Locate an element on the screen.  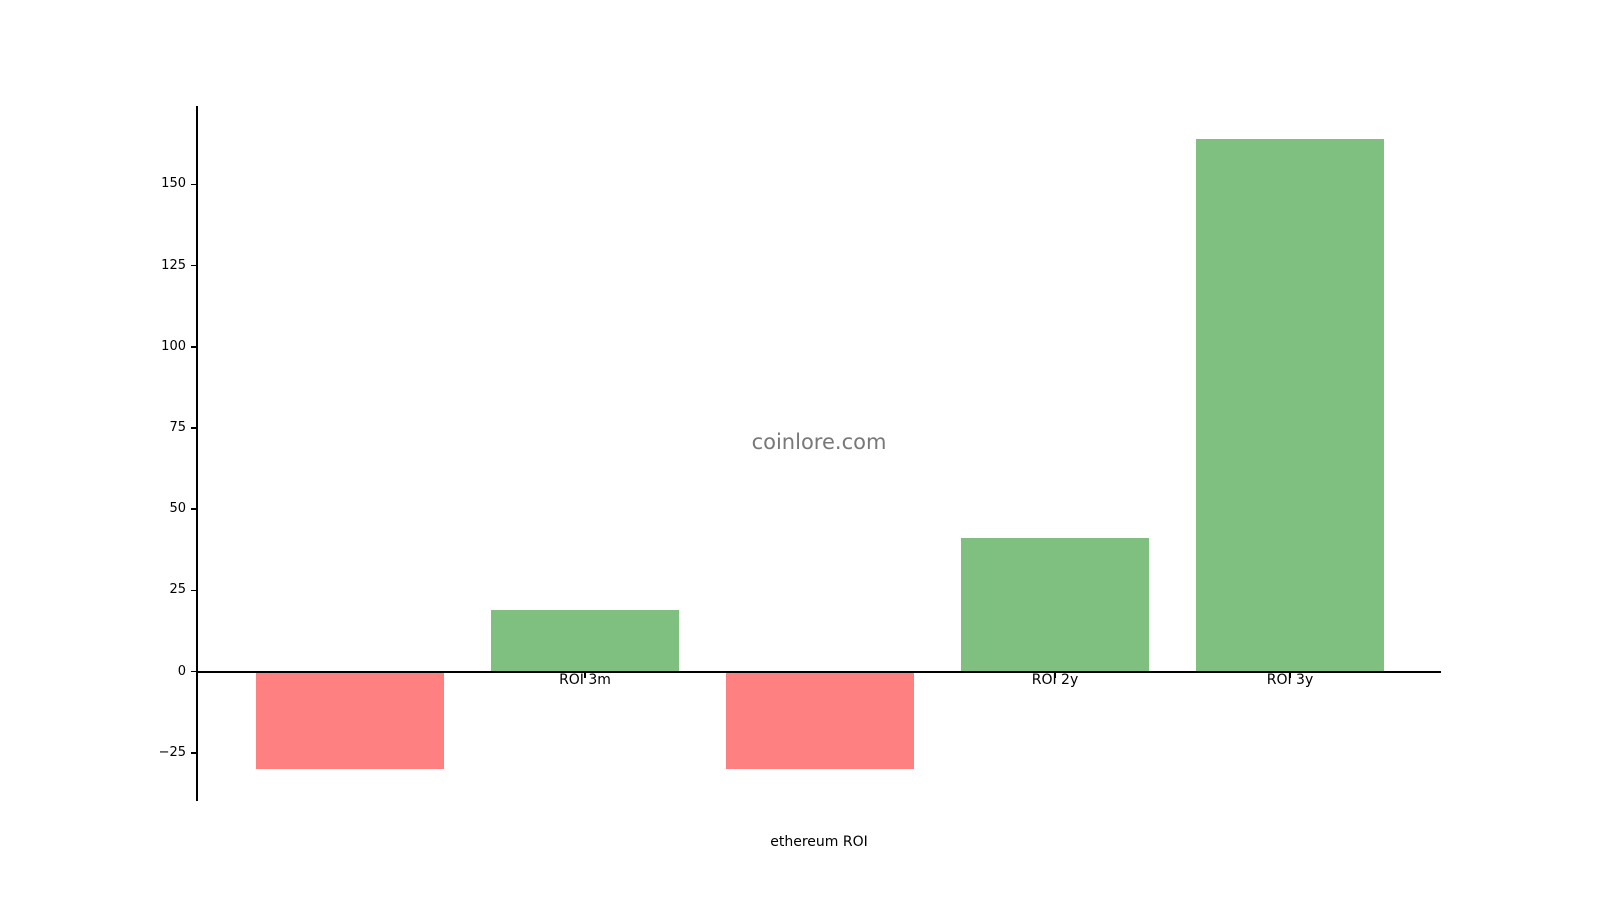
y-tick-label-75: 75 is located at coordinates (177, 427).